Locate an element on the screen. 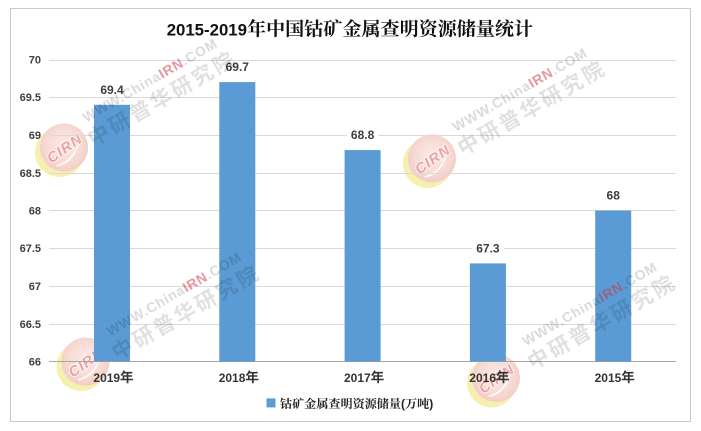 This screenshot has width=701, height=431. svg-text: 2015-2019 is located at coordinates (207, 30).